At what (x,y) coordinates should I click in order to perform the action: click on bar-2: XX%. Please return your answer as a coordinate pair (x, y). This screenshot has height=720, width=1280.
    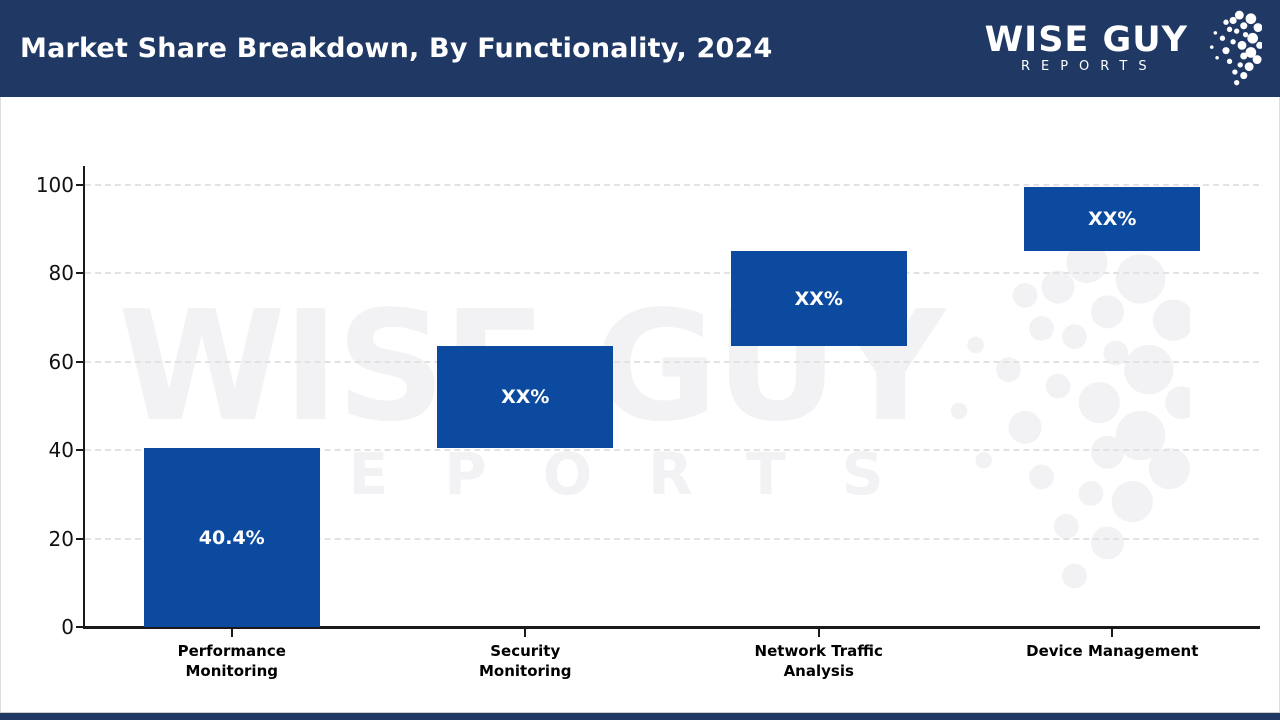
    Looking at the image, I should click on (525, 397).